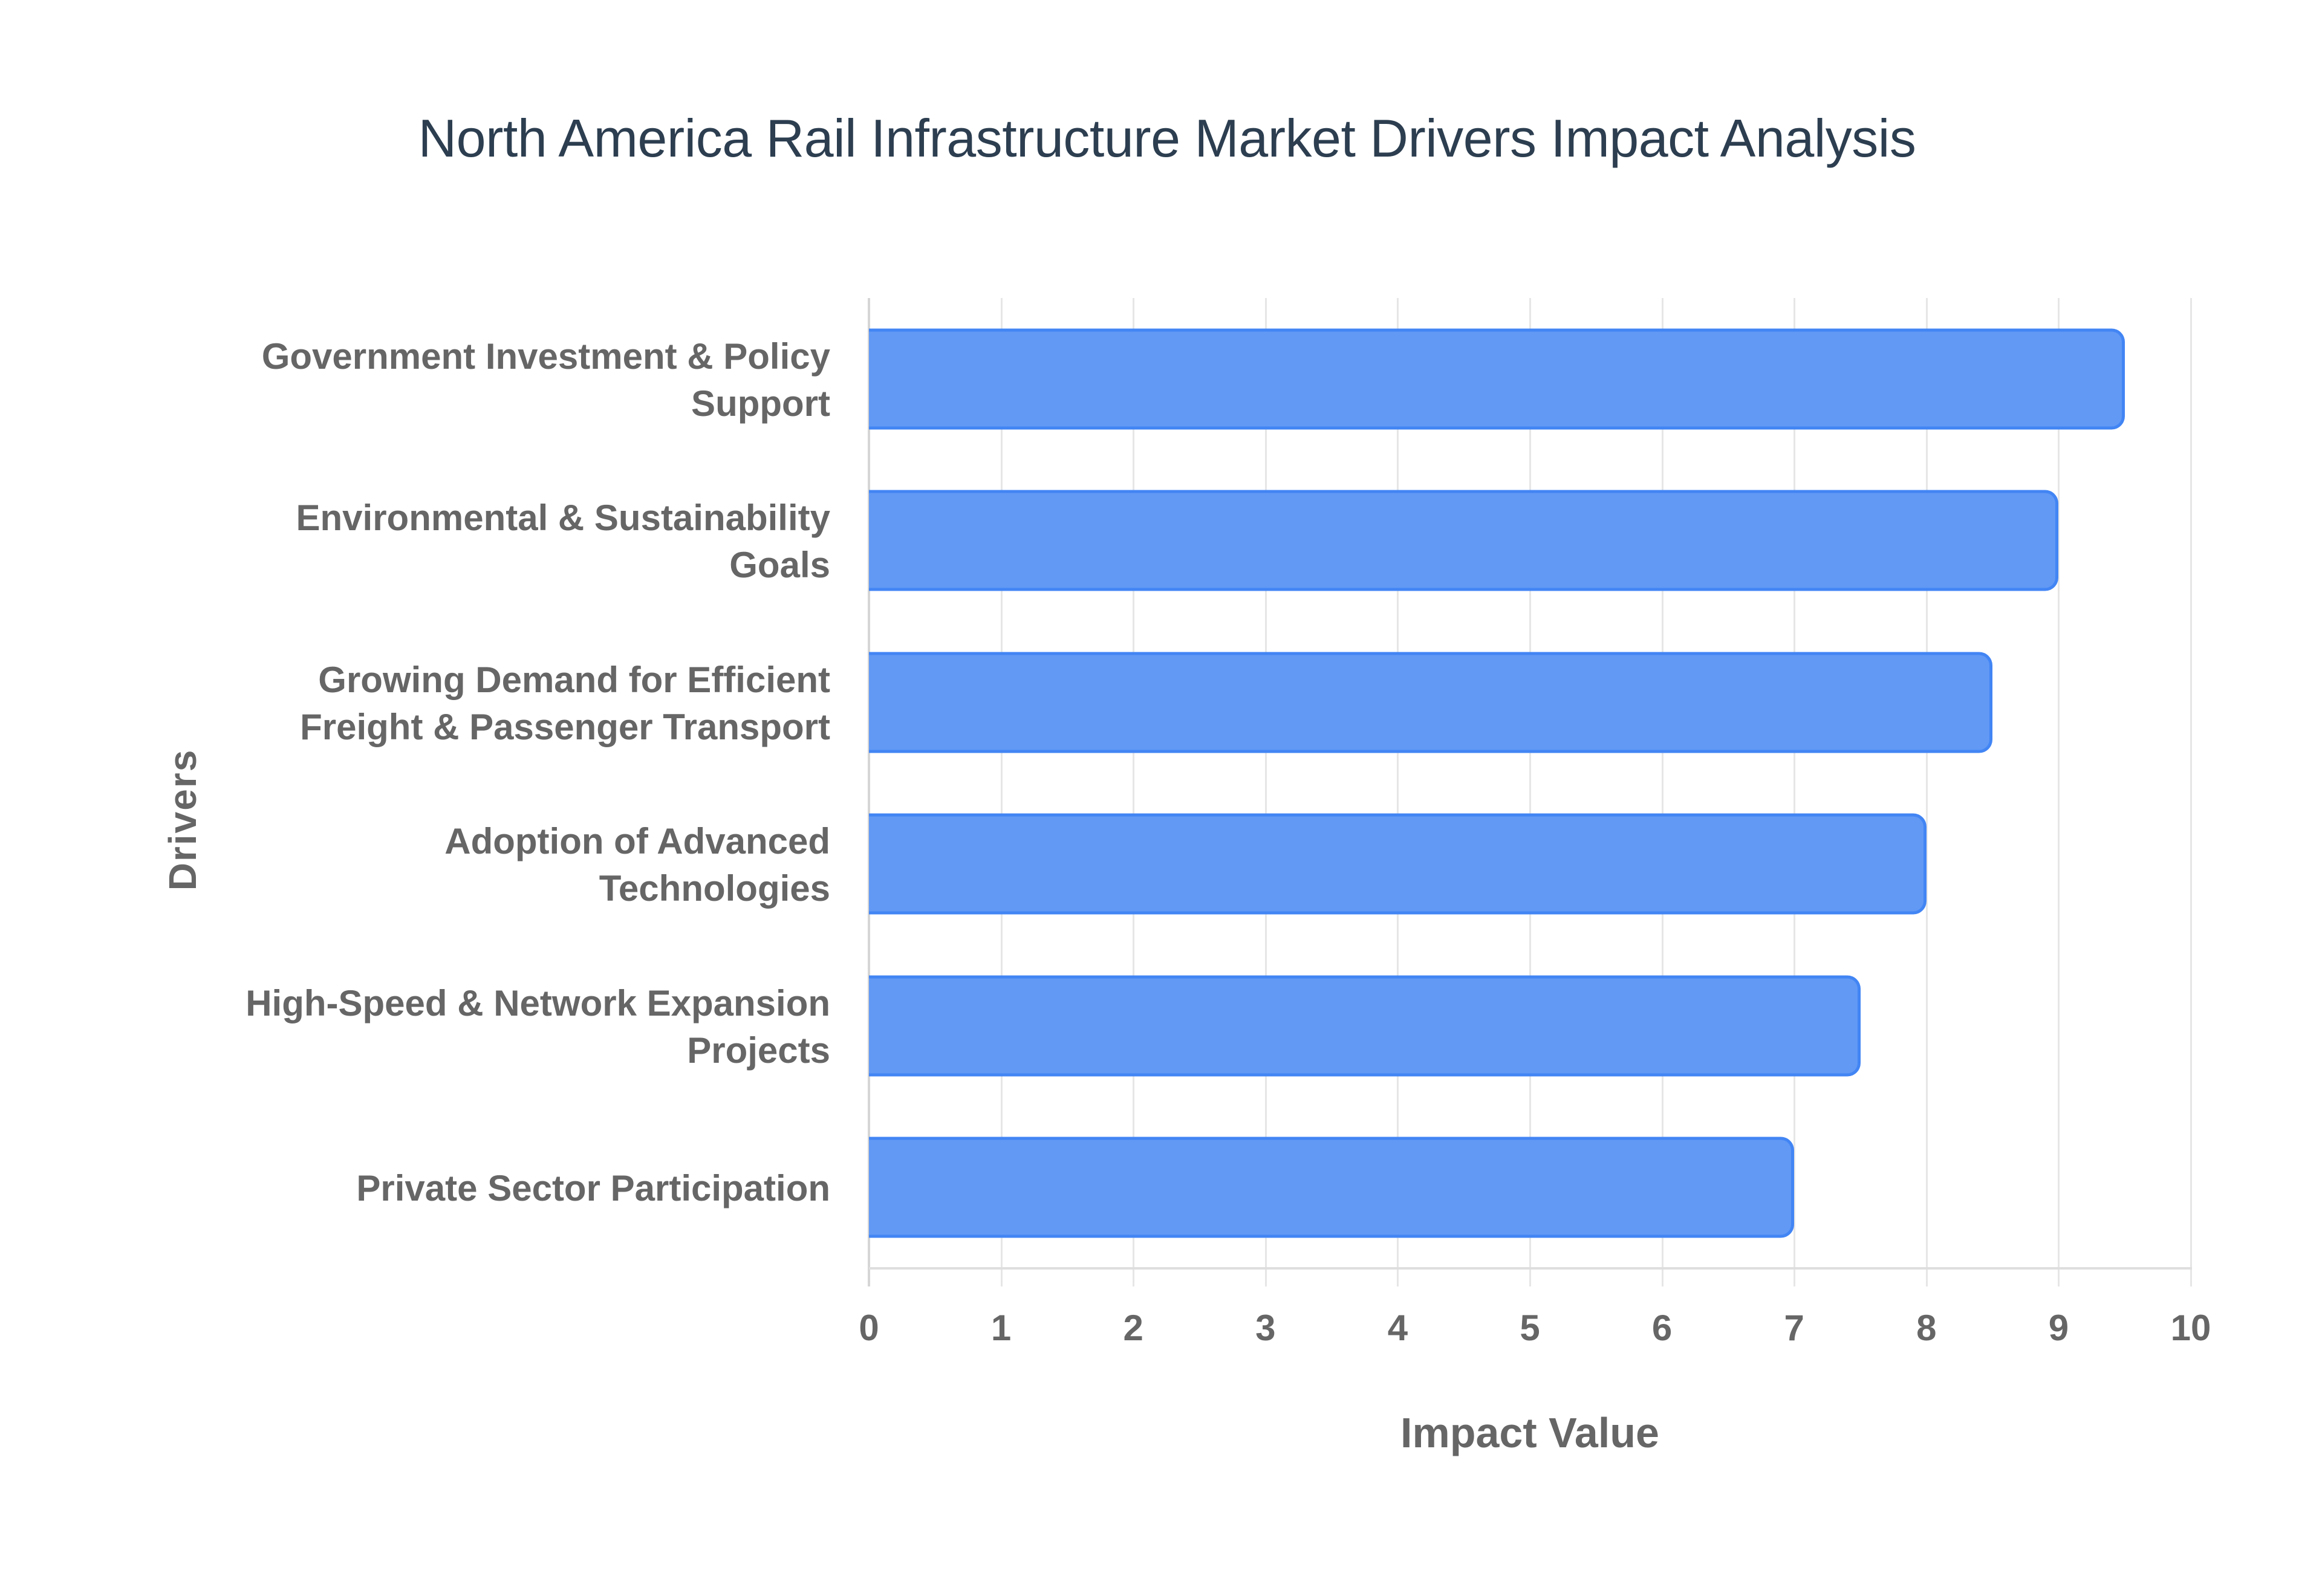 The height and width of the screenshot is (1596, 2322). I want to click on y-axis-line, so click(869, 792).